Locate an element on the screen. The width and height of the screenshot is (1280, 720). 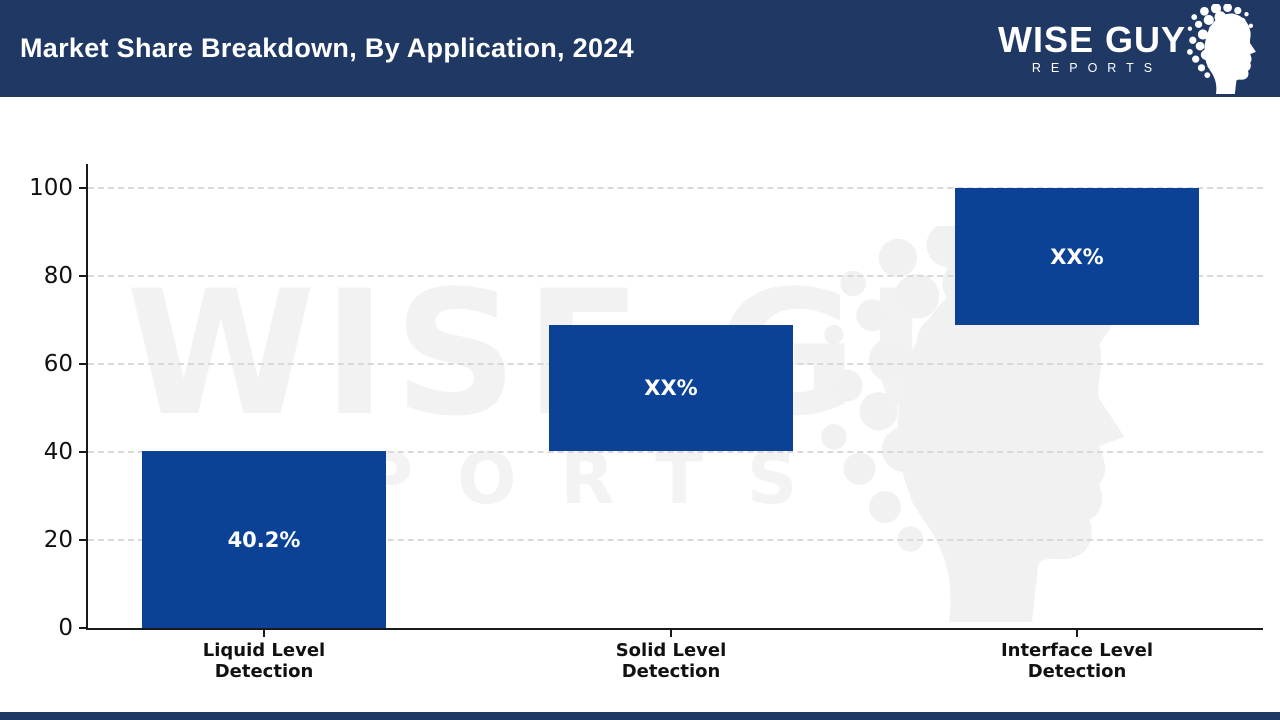
y-axis-spine is located at coordinates (87, 397).